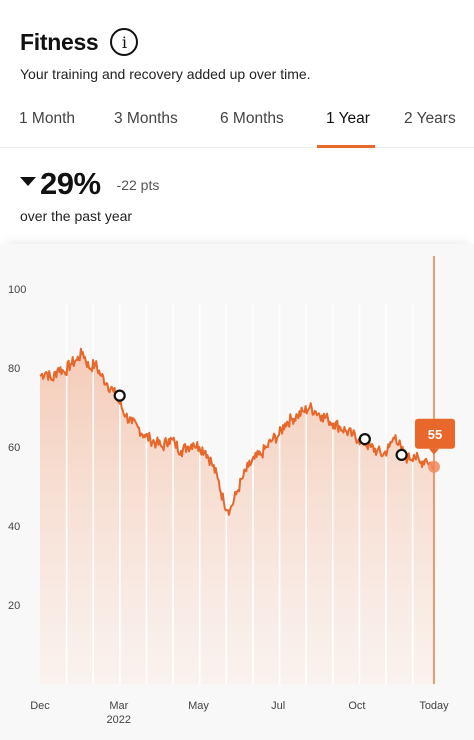  I want to click on x-tick-label: Today, so click(434, 706).